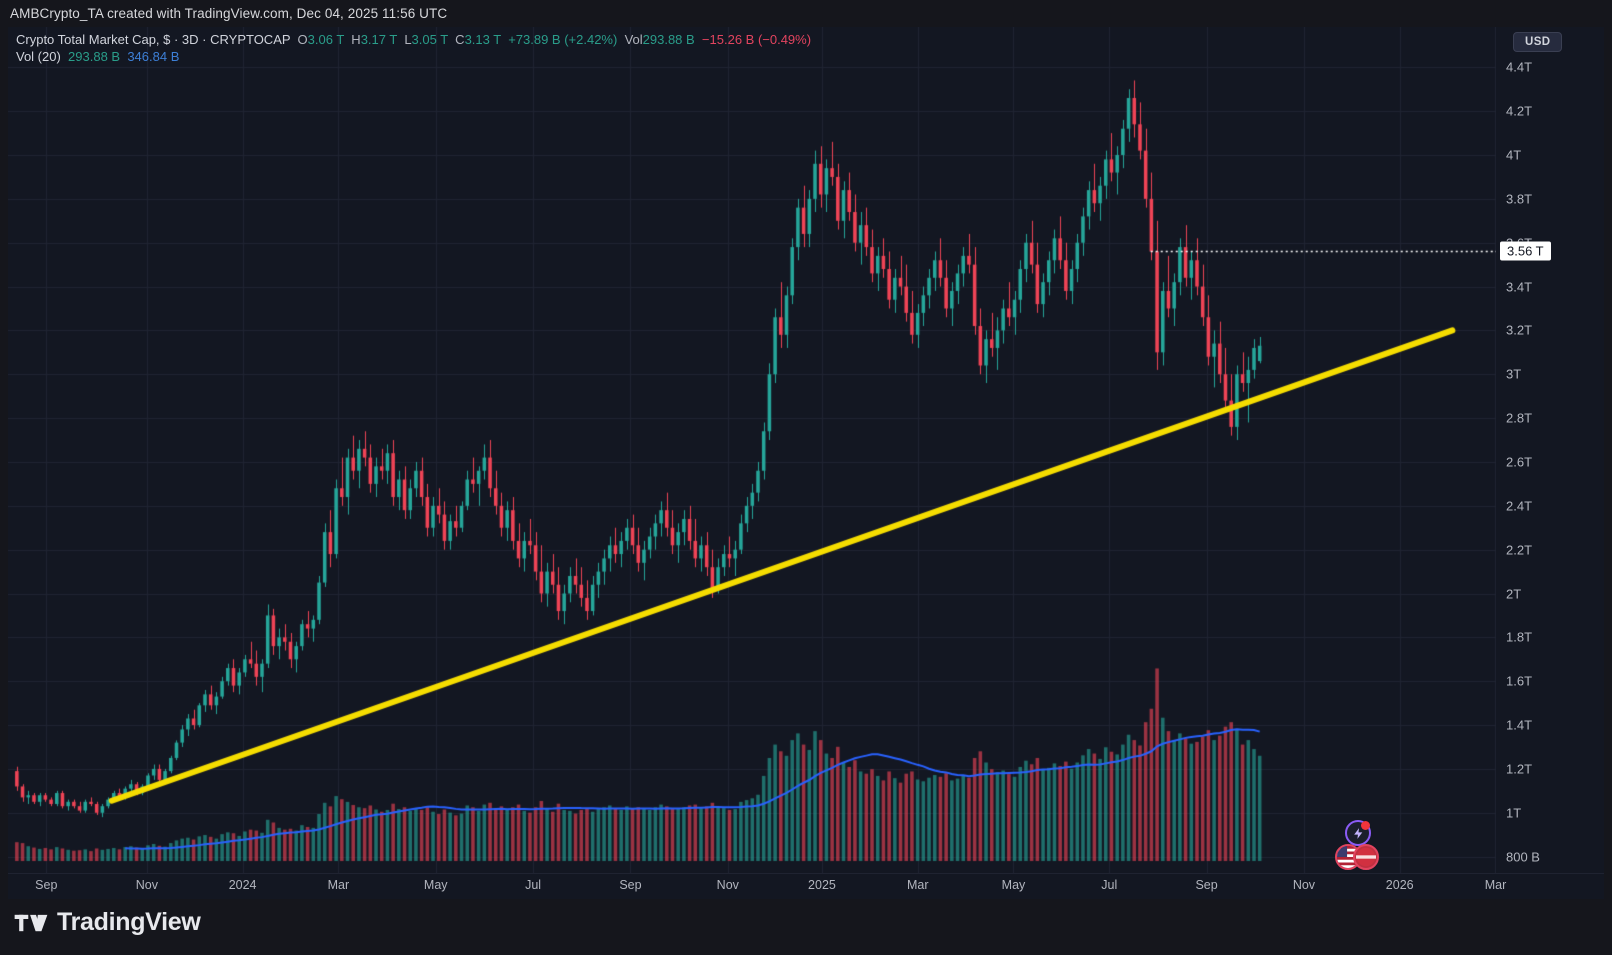 Image resolution: width=1612 pixels, height=955 pixels. Describe the element at coordinates (1514, 155) in the screenshot. I see `price-tick: 4T` at that location.